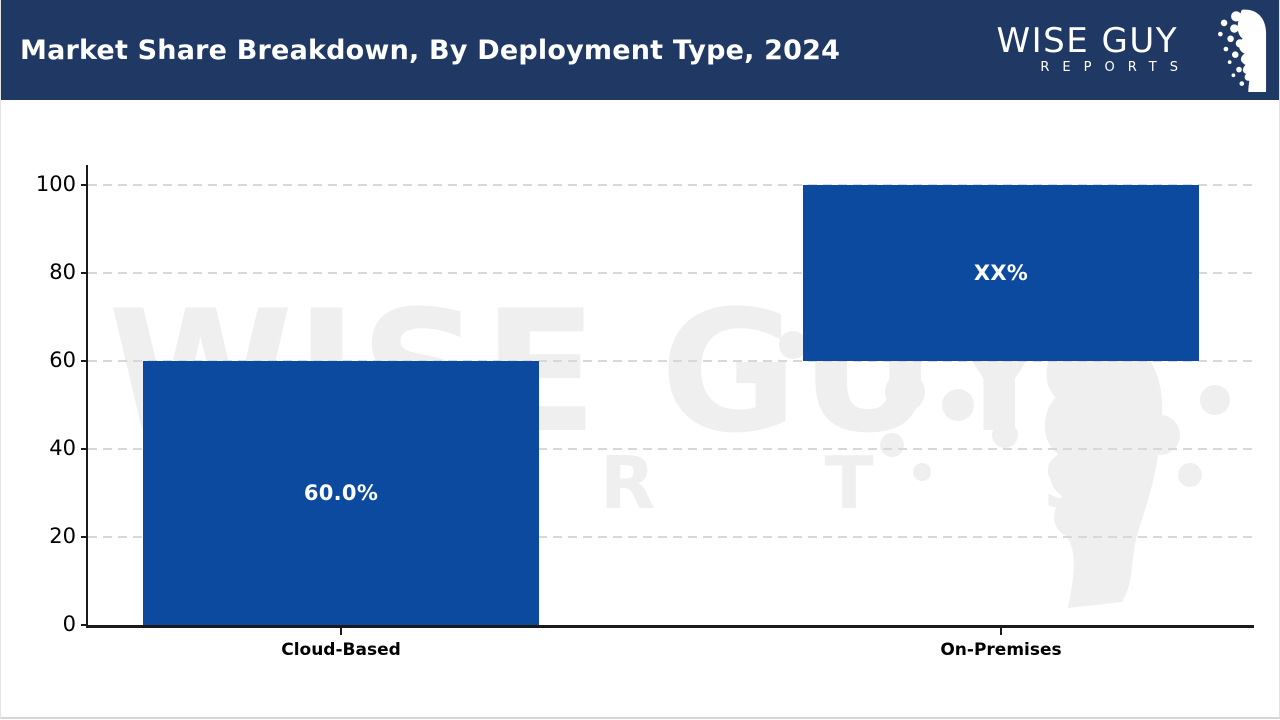 The width and height of the screenshot is (1280, 720). Describe the element at coordinates (62, 536) in the screenshot. I see `y-tick-label: 20` at that location.